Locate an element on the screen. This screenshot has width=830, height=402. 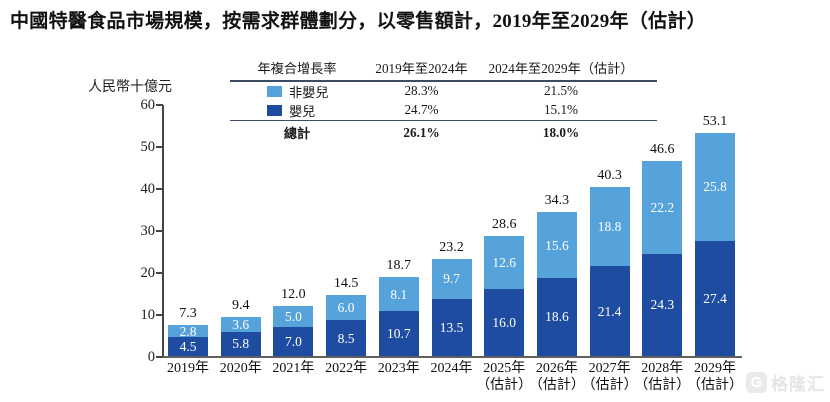
total-cagr-2024-2029: 18.0% is located at coordinates (561, 132).